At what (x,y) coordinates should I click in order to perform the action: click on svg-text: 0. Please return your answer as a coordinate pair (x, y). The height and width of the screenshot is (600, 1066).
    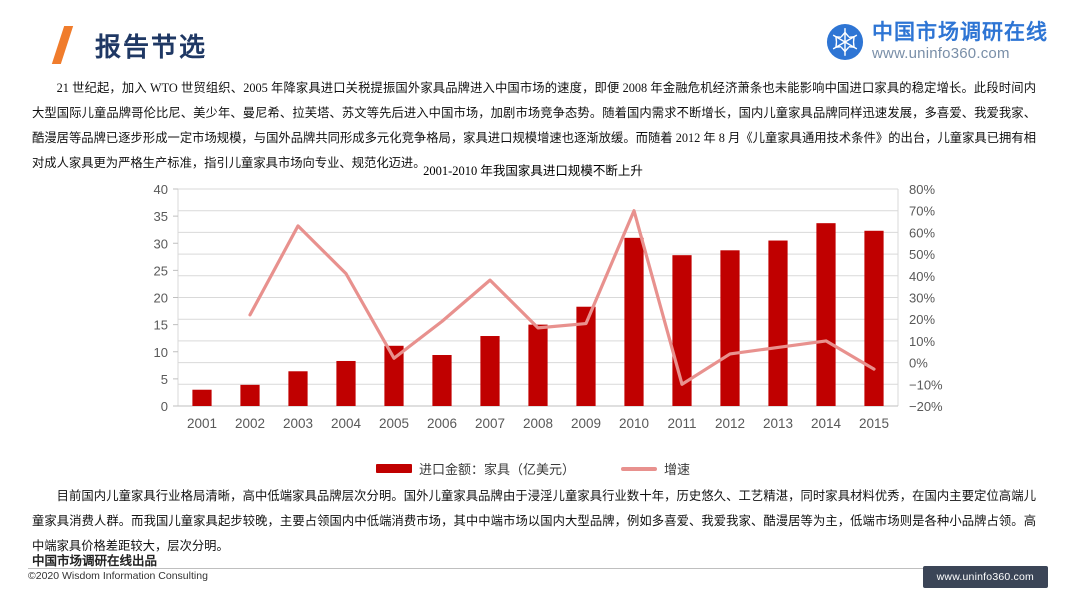
    Looking at the image, I should click on (164, 406).